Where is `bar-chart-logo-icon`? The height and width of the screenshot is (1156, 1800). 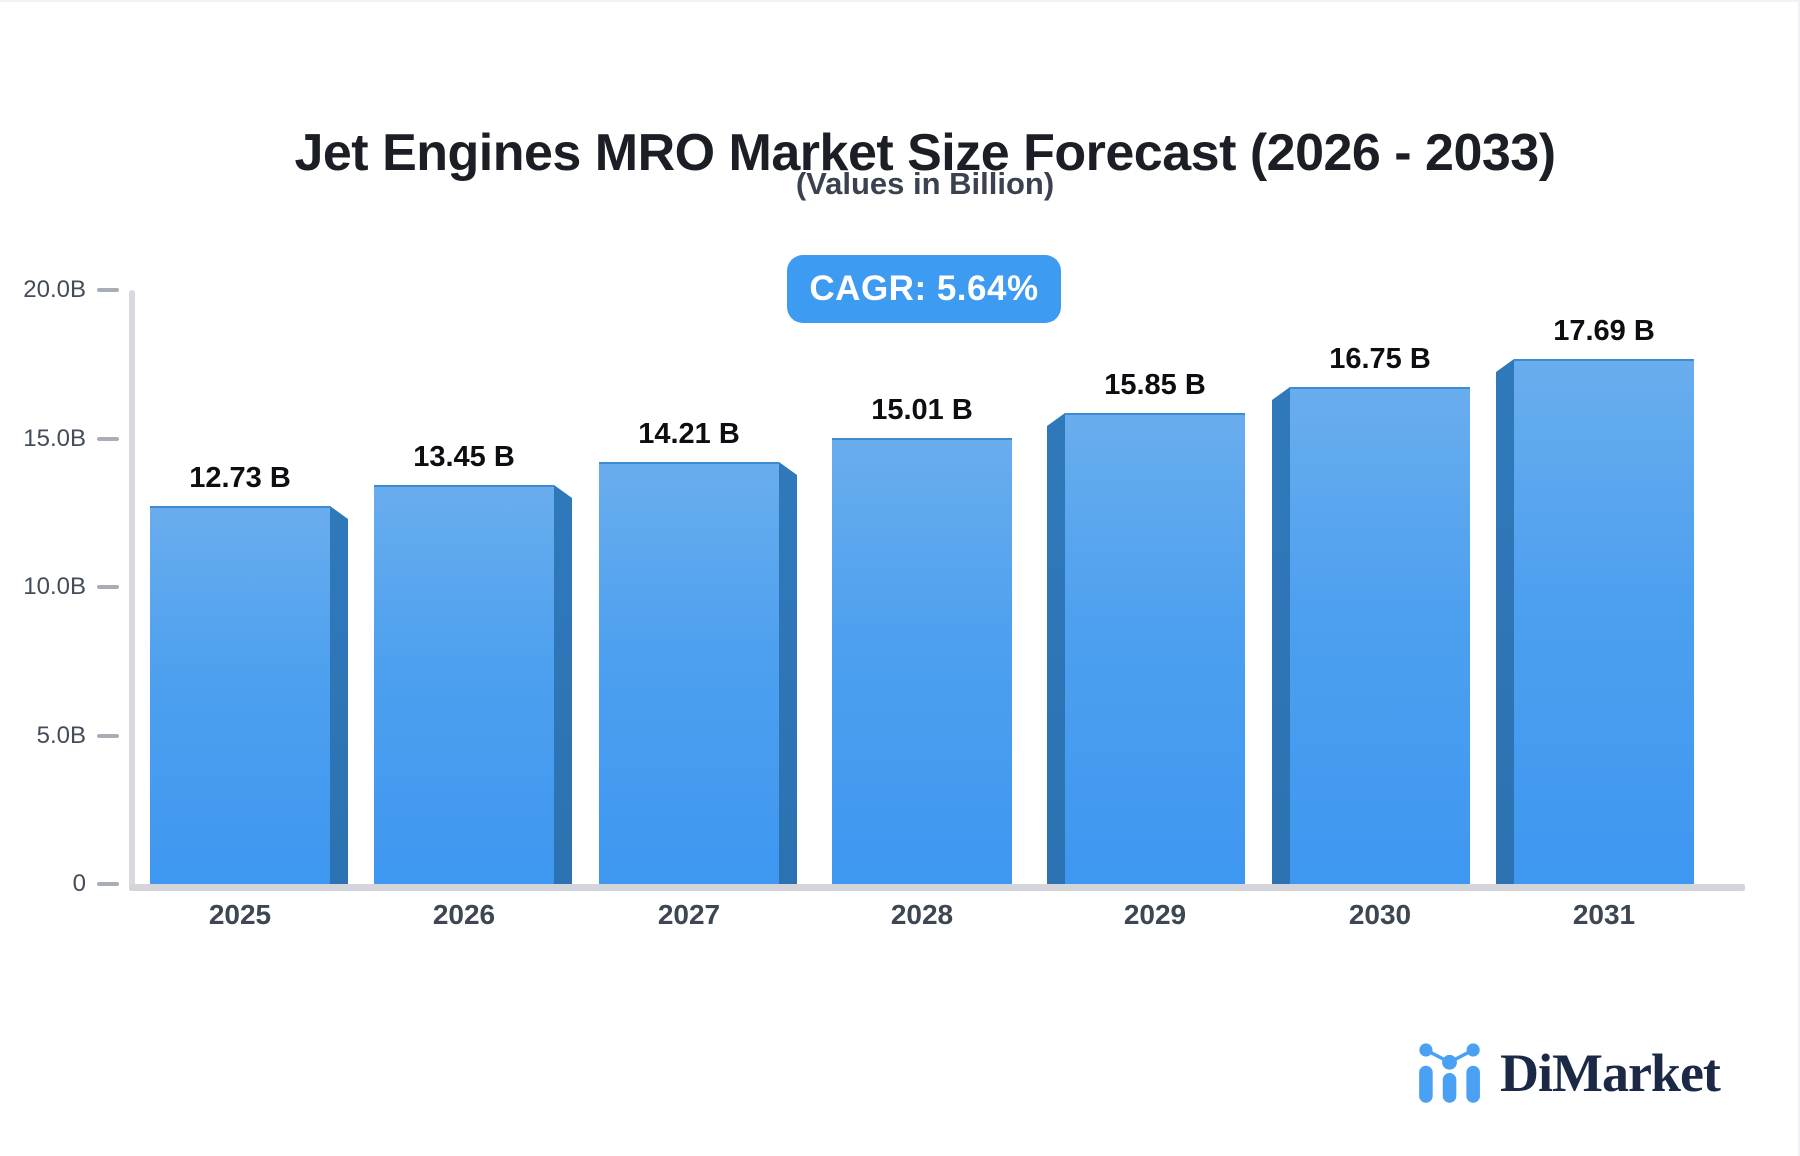 bar-chart-logo-icon is located at coordinates (1449, 1073).